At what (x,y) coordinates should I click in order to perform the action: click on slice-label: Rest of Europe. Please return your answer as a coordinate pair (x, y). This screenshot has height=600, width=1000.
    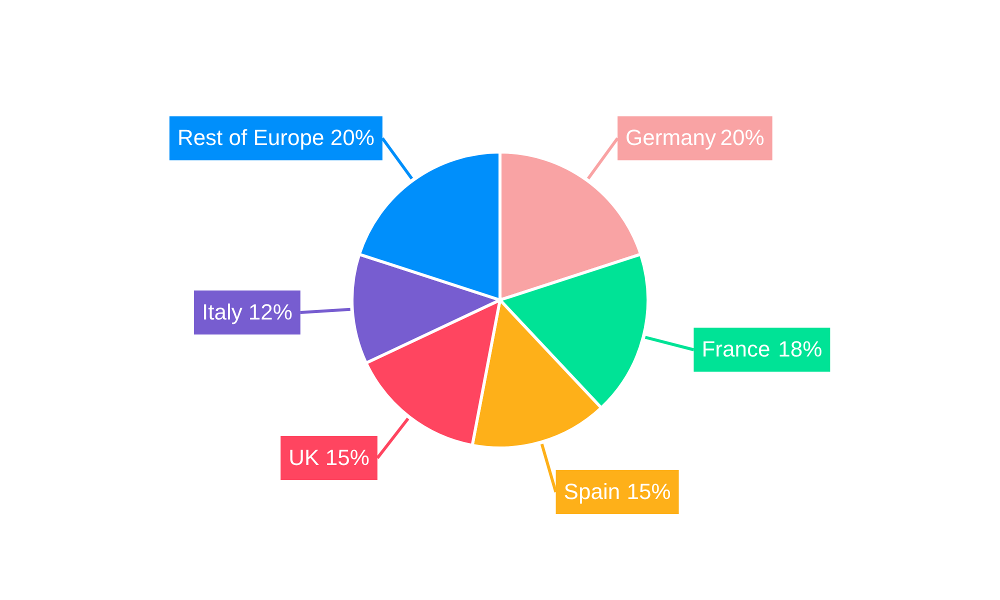
    Looking at the image, I should click on (250, 137).